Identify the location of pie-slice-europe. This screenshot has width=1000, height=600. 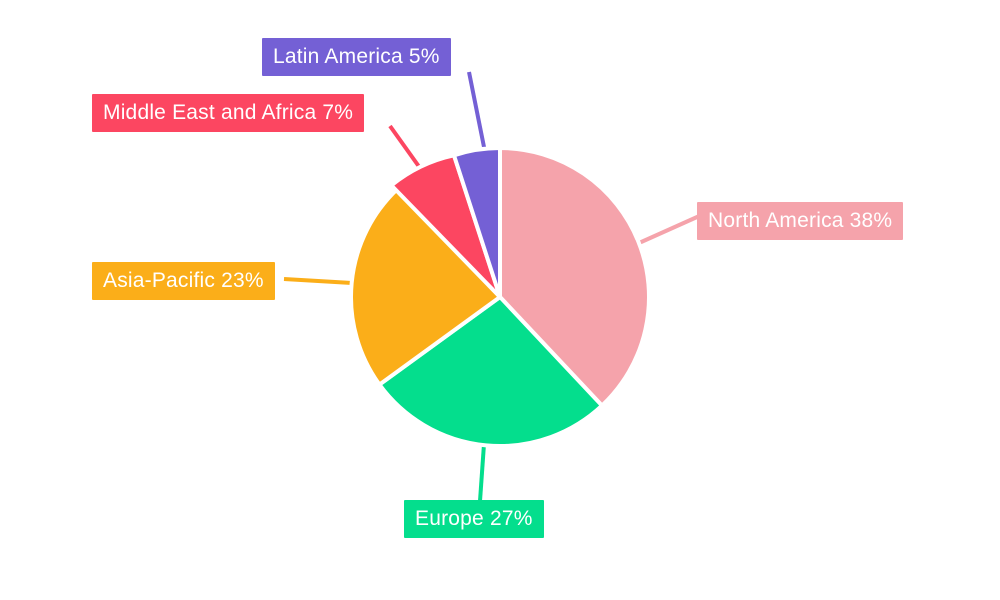
(490, 371).